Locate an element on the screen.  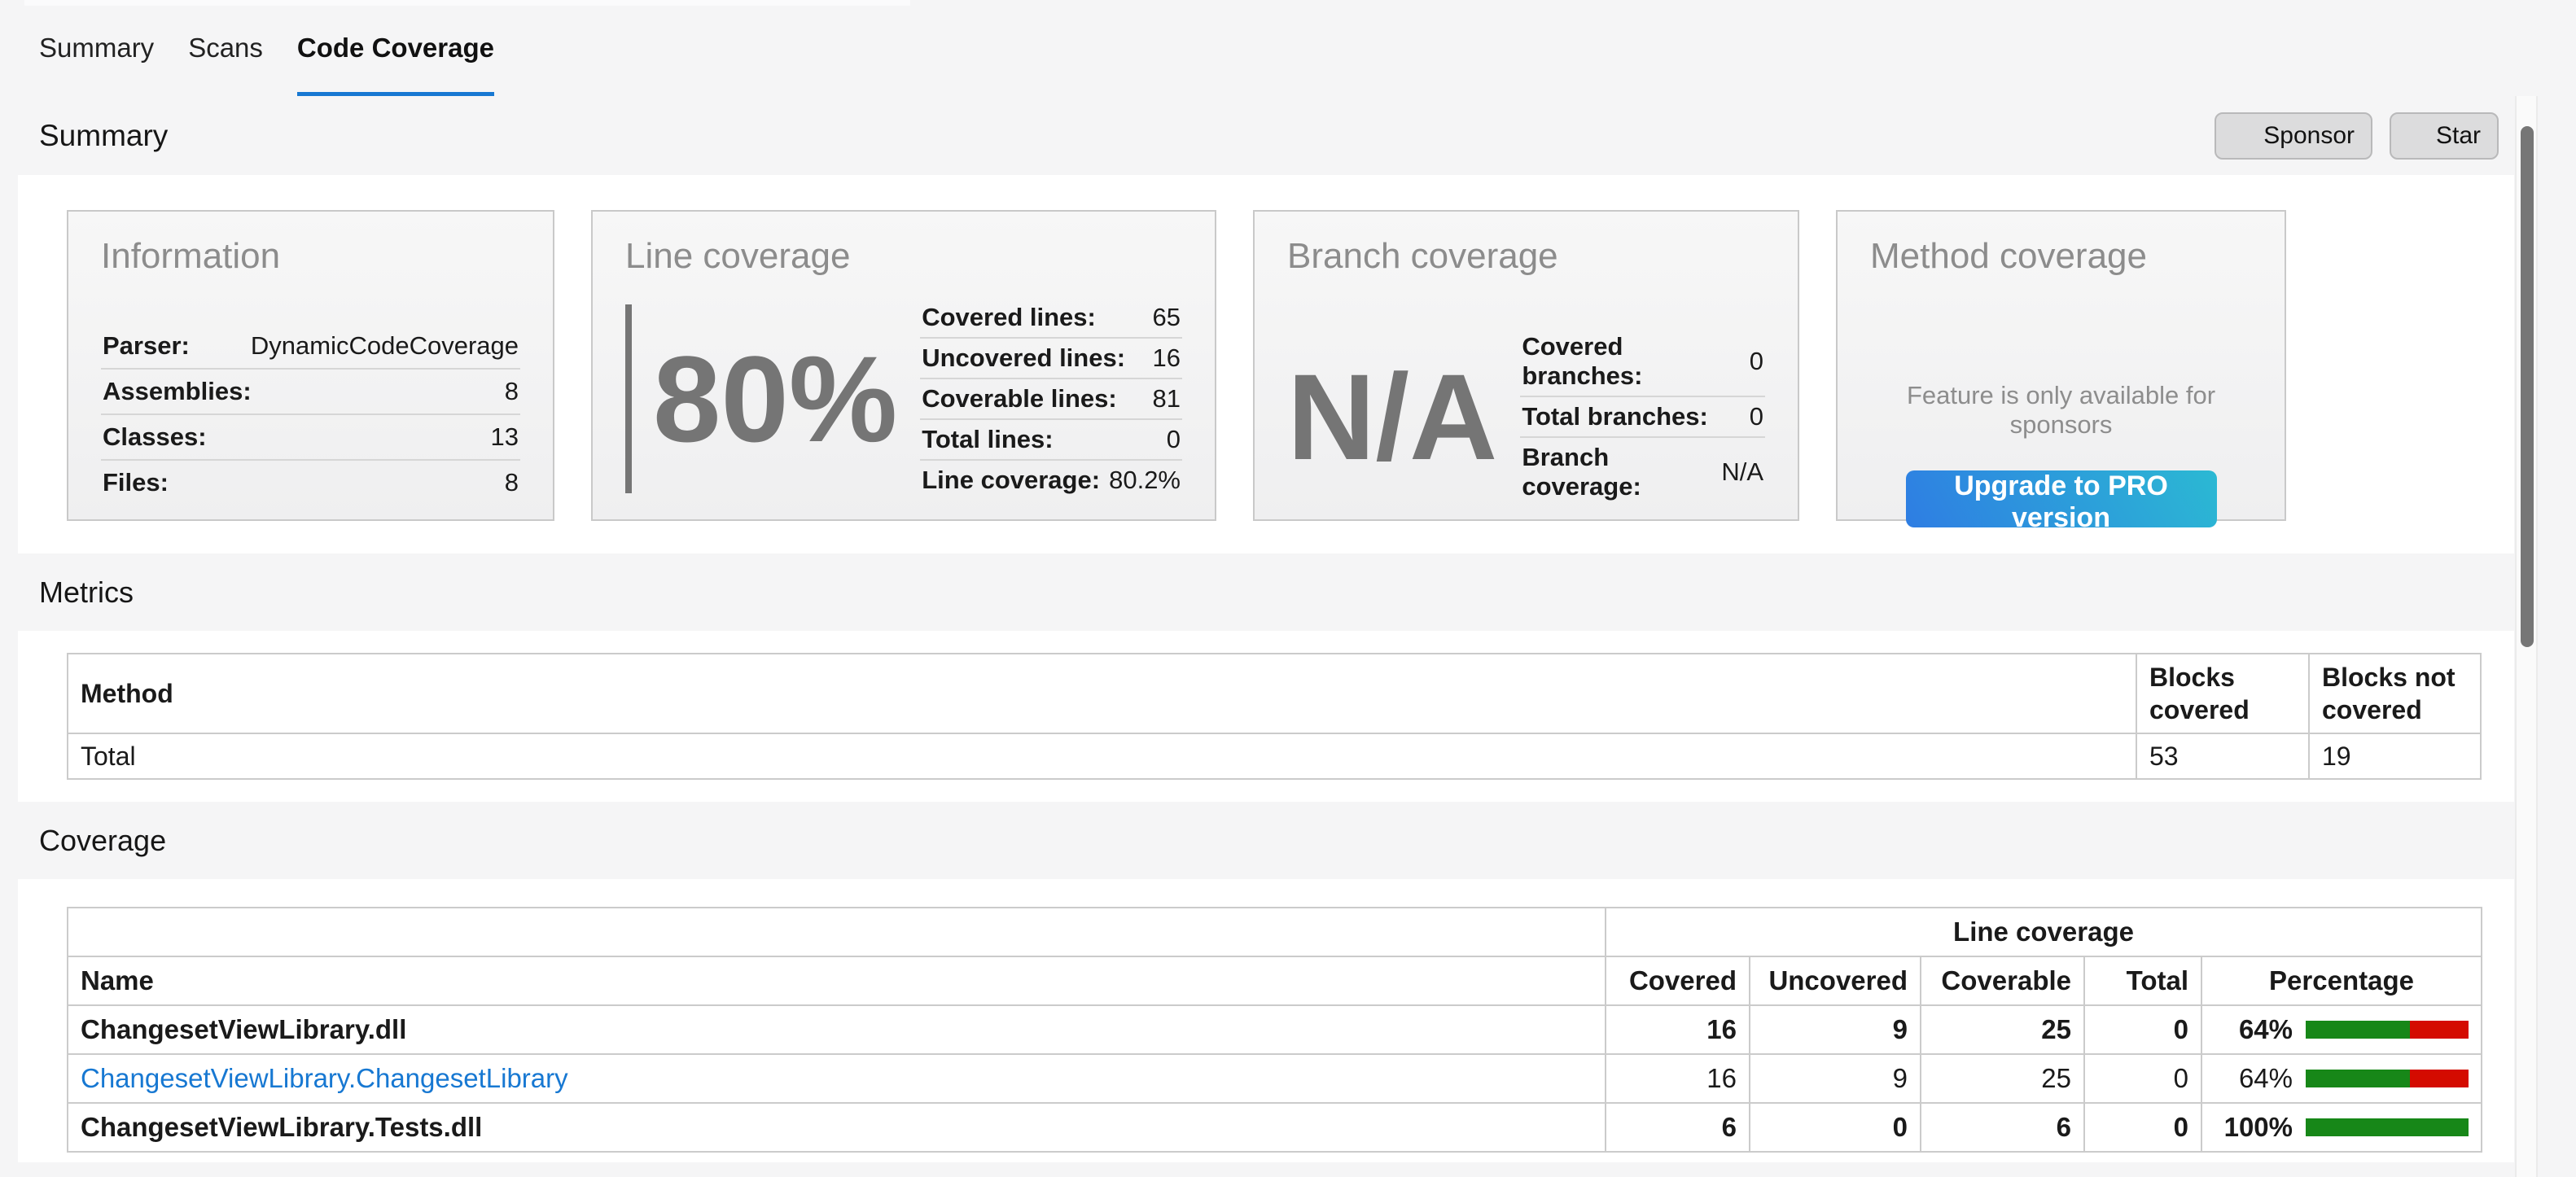
metrics-col-blocks-covered: Blocks covered is located at coordinates (2223, 693).